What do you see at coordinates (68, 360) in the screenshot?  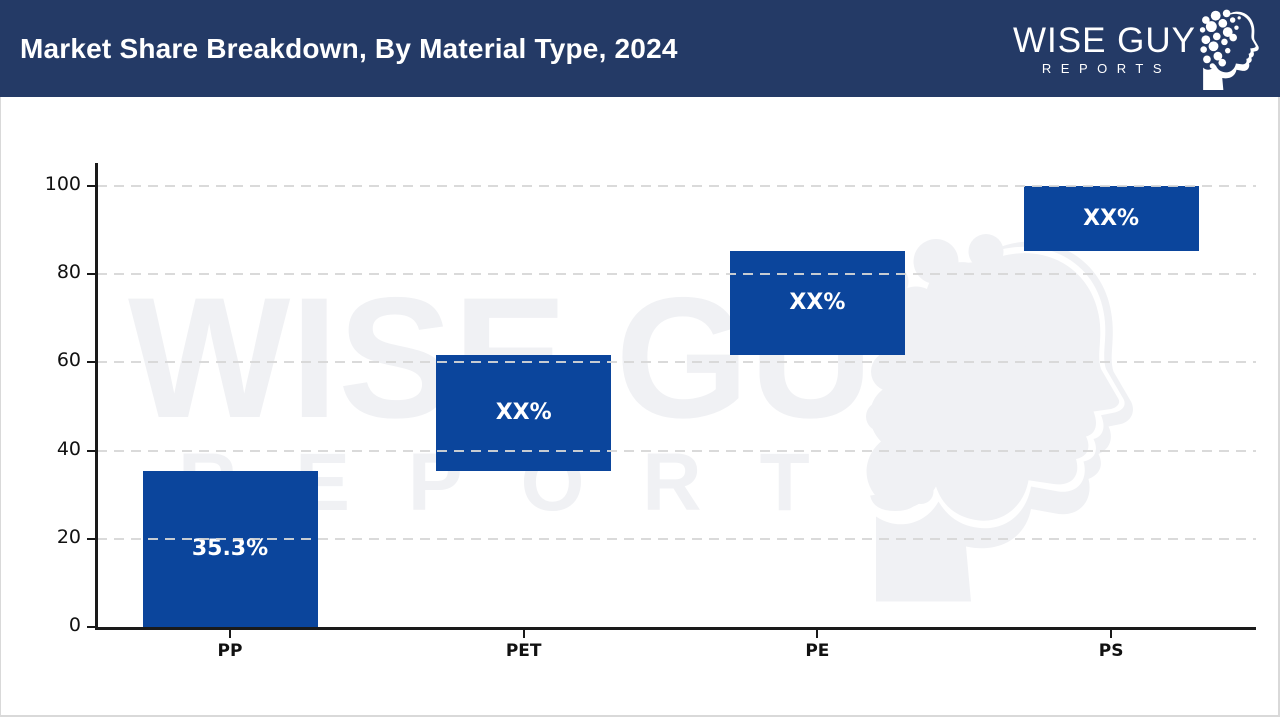 I see `y-tick-label-60: 60` at bounding box center [68, 360].